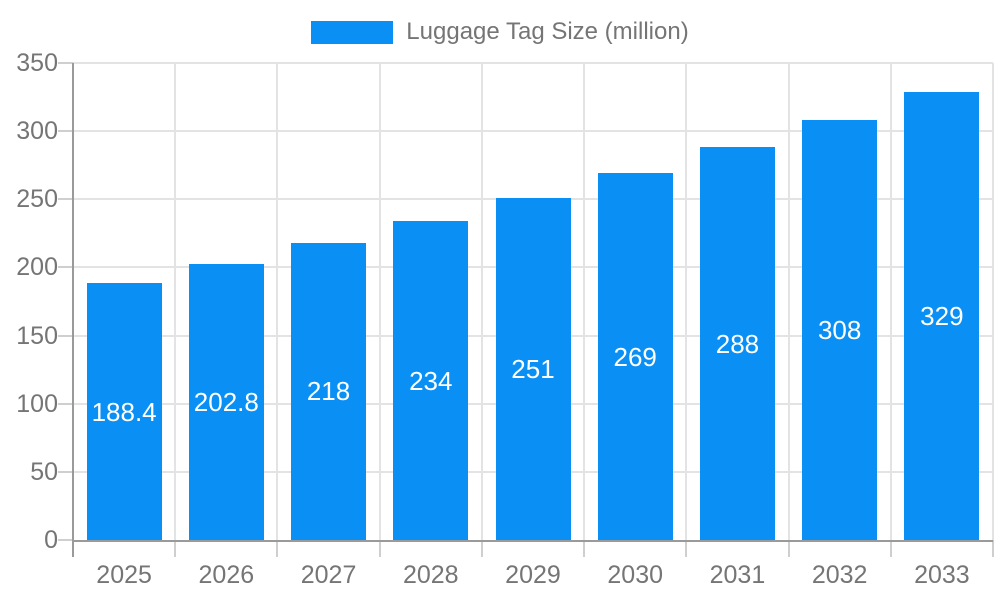 The width and height of the screenshot is (1000, 600). What do you see at coordinates (37, 267) in the screenshot?
I see `y-axis-tick-label: 200` at bounding box center [37, 267].